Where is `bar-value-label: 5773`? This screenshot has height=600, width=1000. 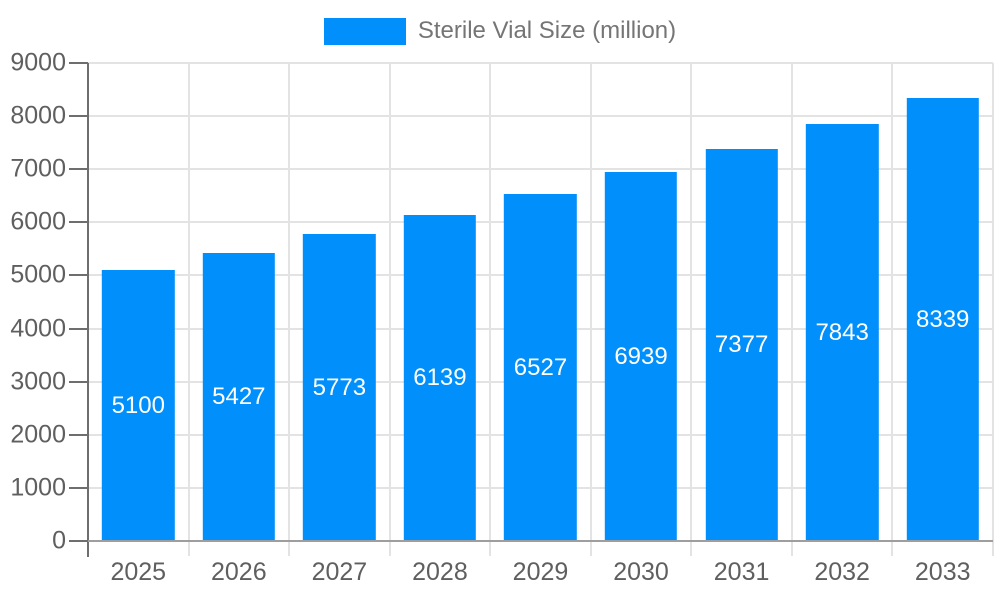 bar-value-label: 5773 is located at coordinates (339, 387).